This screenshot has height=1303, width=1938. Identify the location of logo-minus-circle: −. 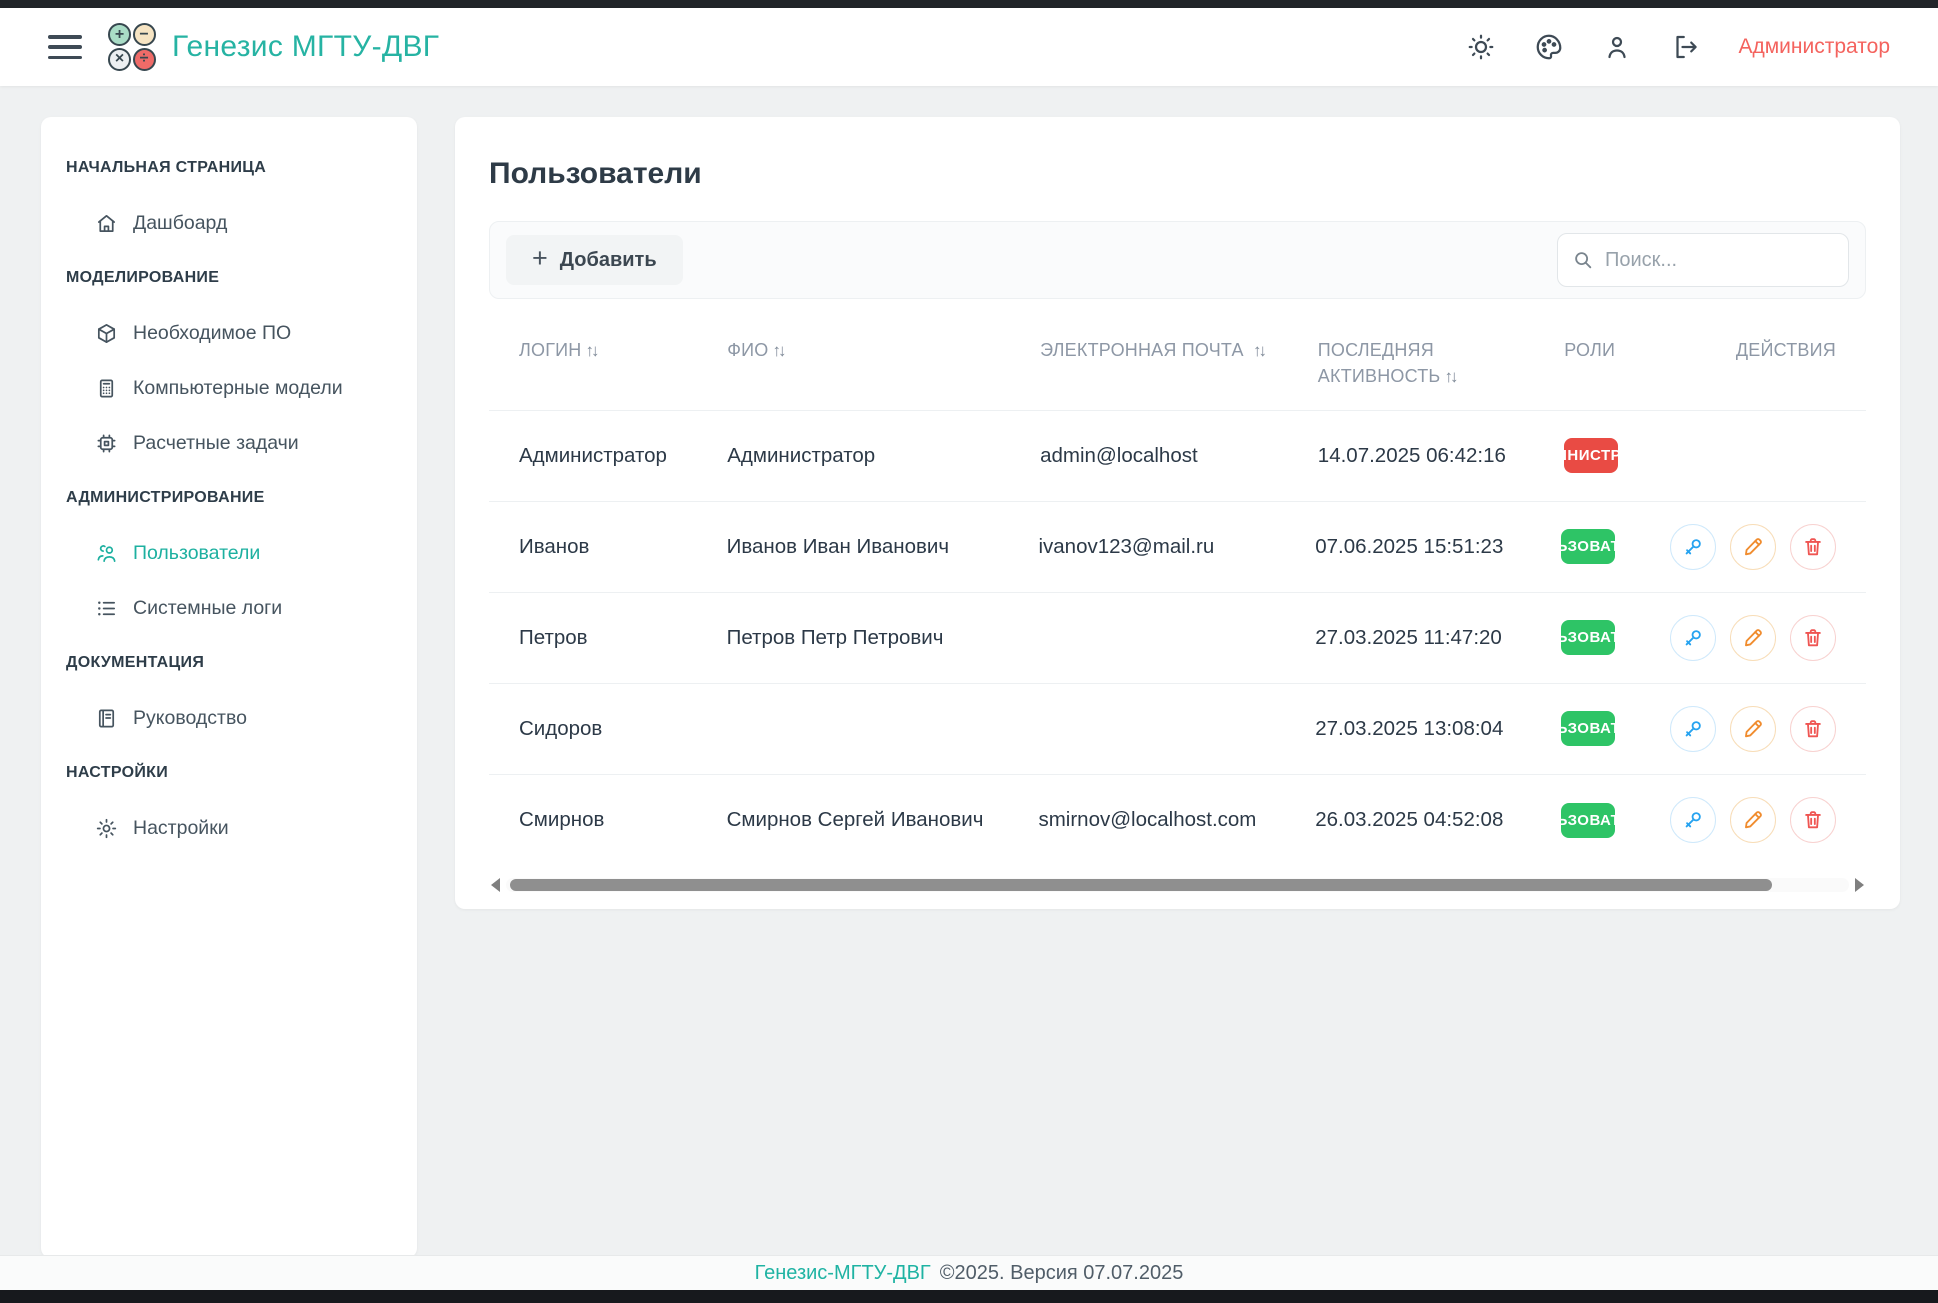
(144, 34).